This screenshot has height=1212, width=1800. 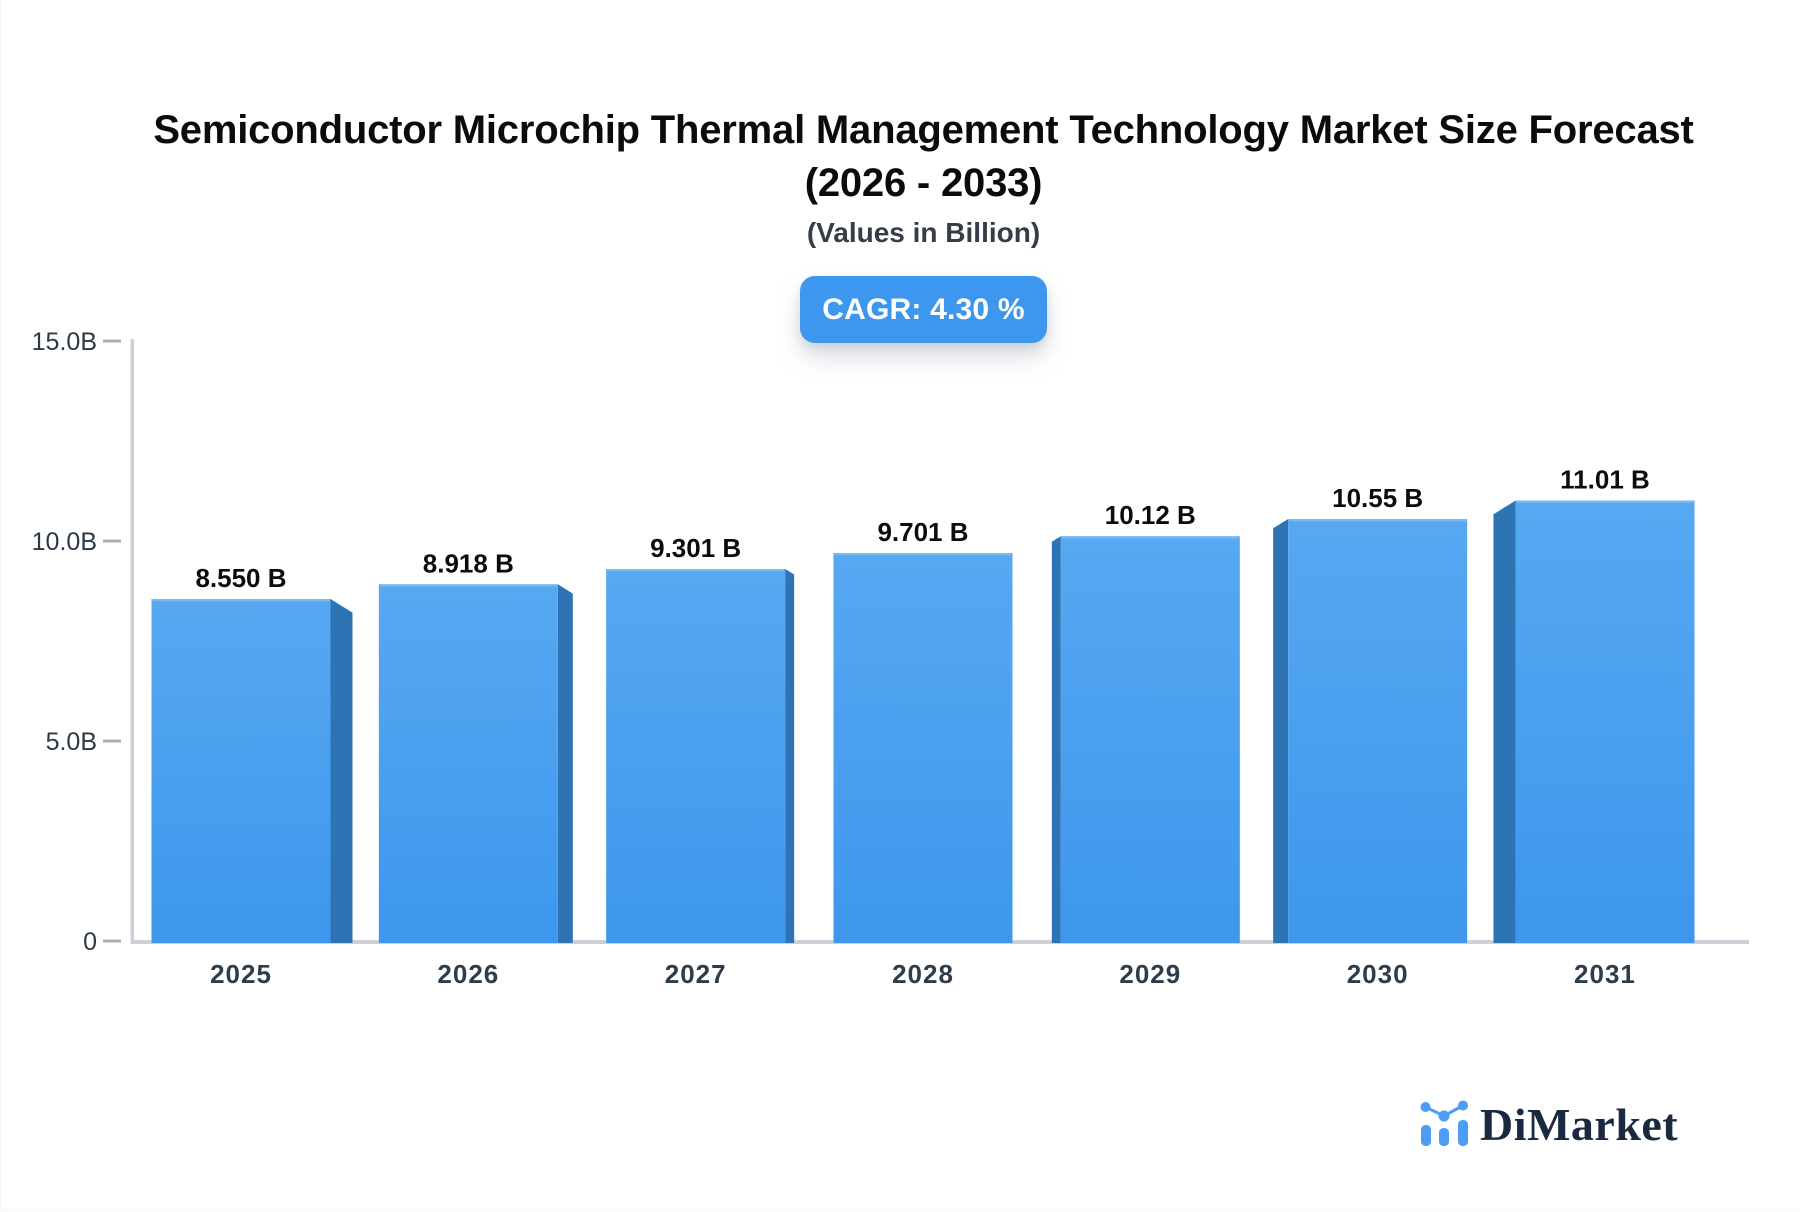 I want to click on bar-chart-logo-icon, so click(x=1444, y=1123).